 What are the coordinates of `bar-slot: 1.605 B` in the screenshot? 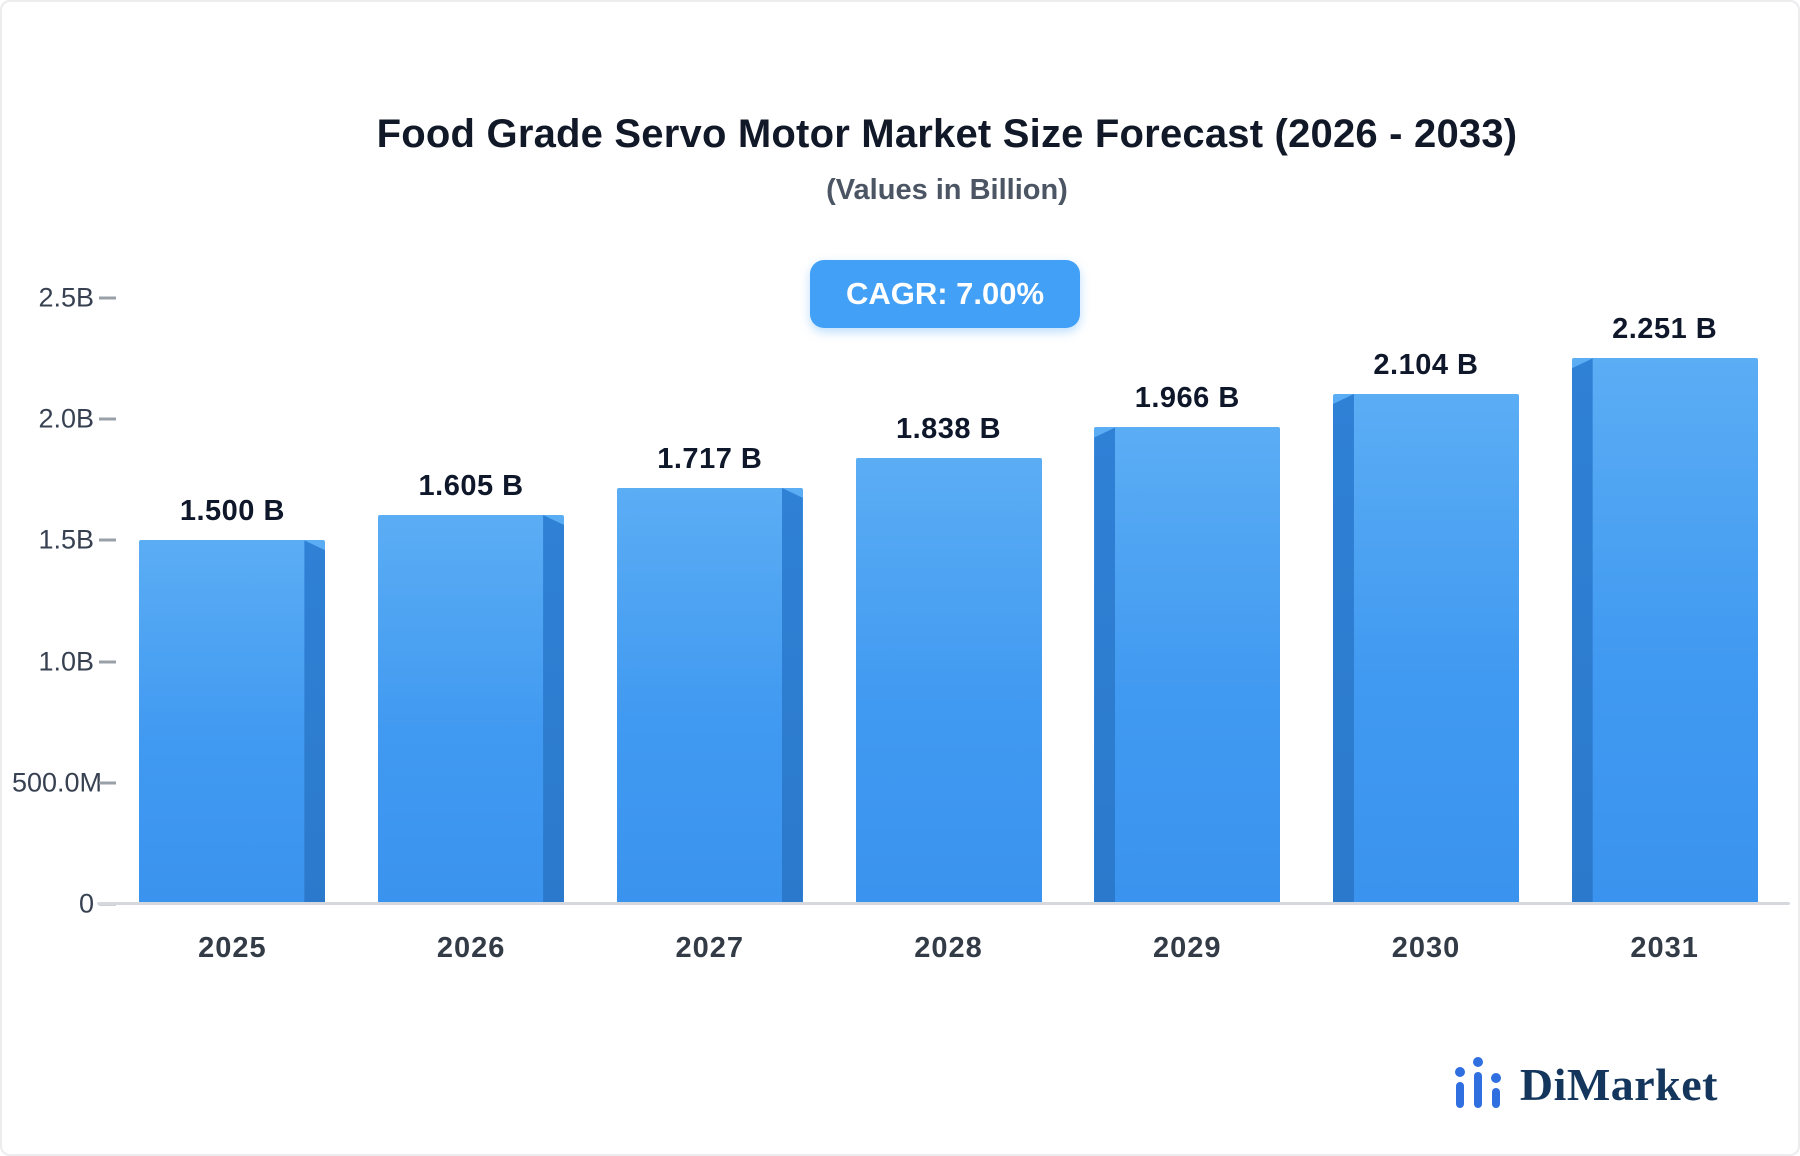 It's located at (471, 601).